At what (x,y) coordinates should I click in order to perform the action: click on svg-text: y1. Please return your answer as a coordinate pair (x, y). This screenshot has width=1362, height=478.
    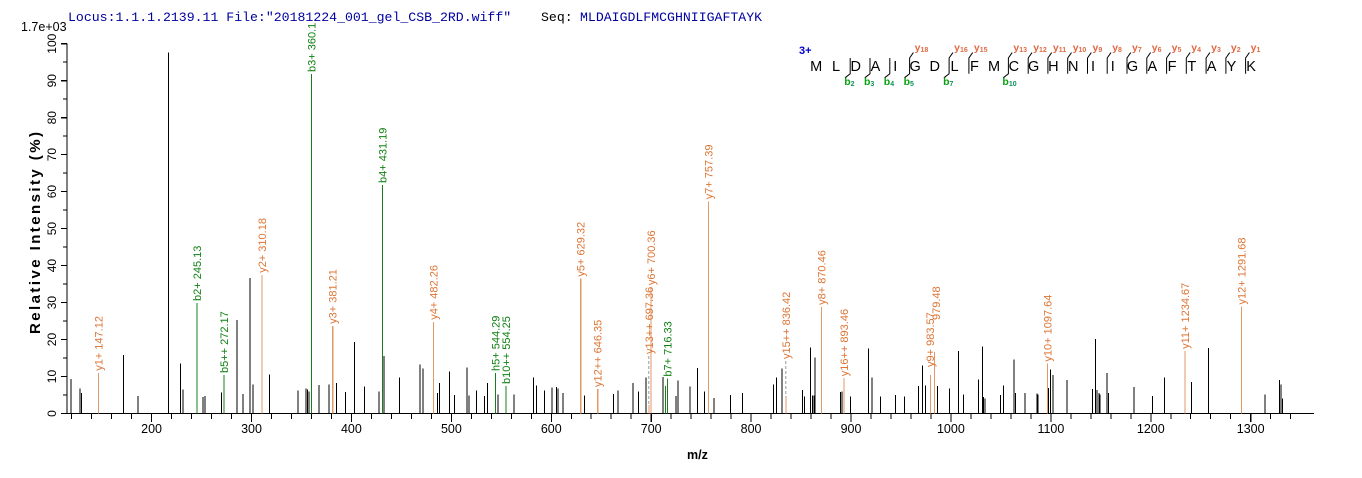
    Looking at the image, I should click on (1256, 48).